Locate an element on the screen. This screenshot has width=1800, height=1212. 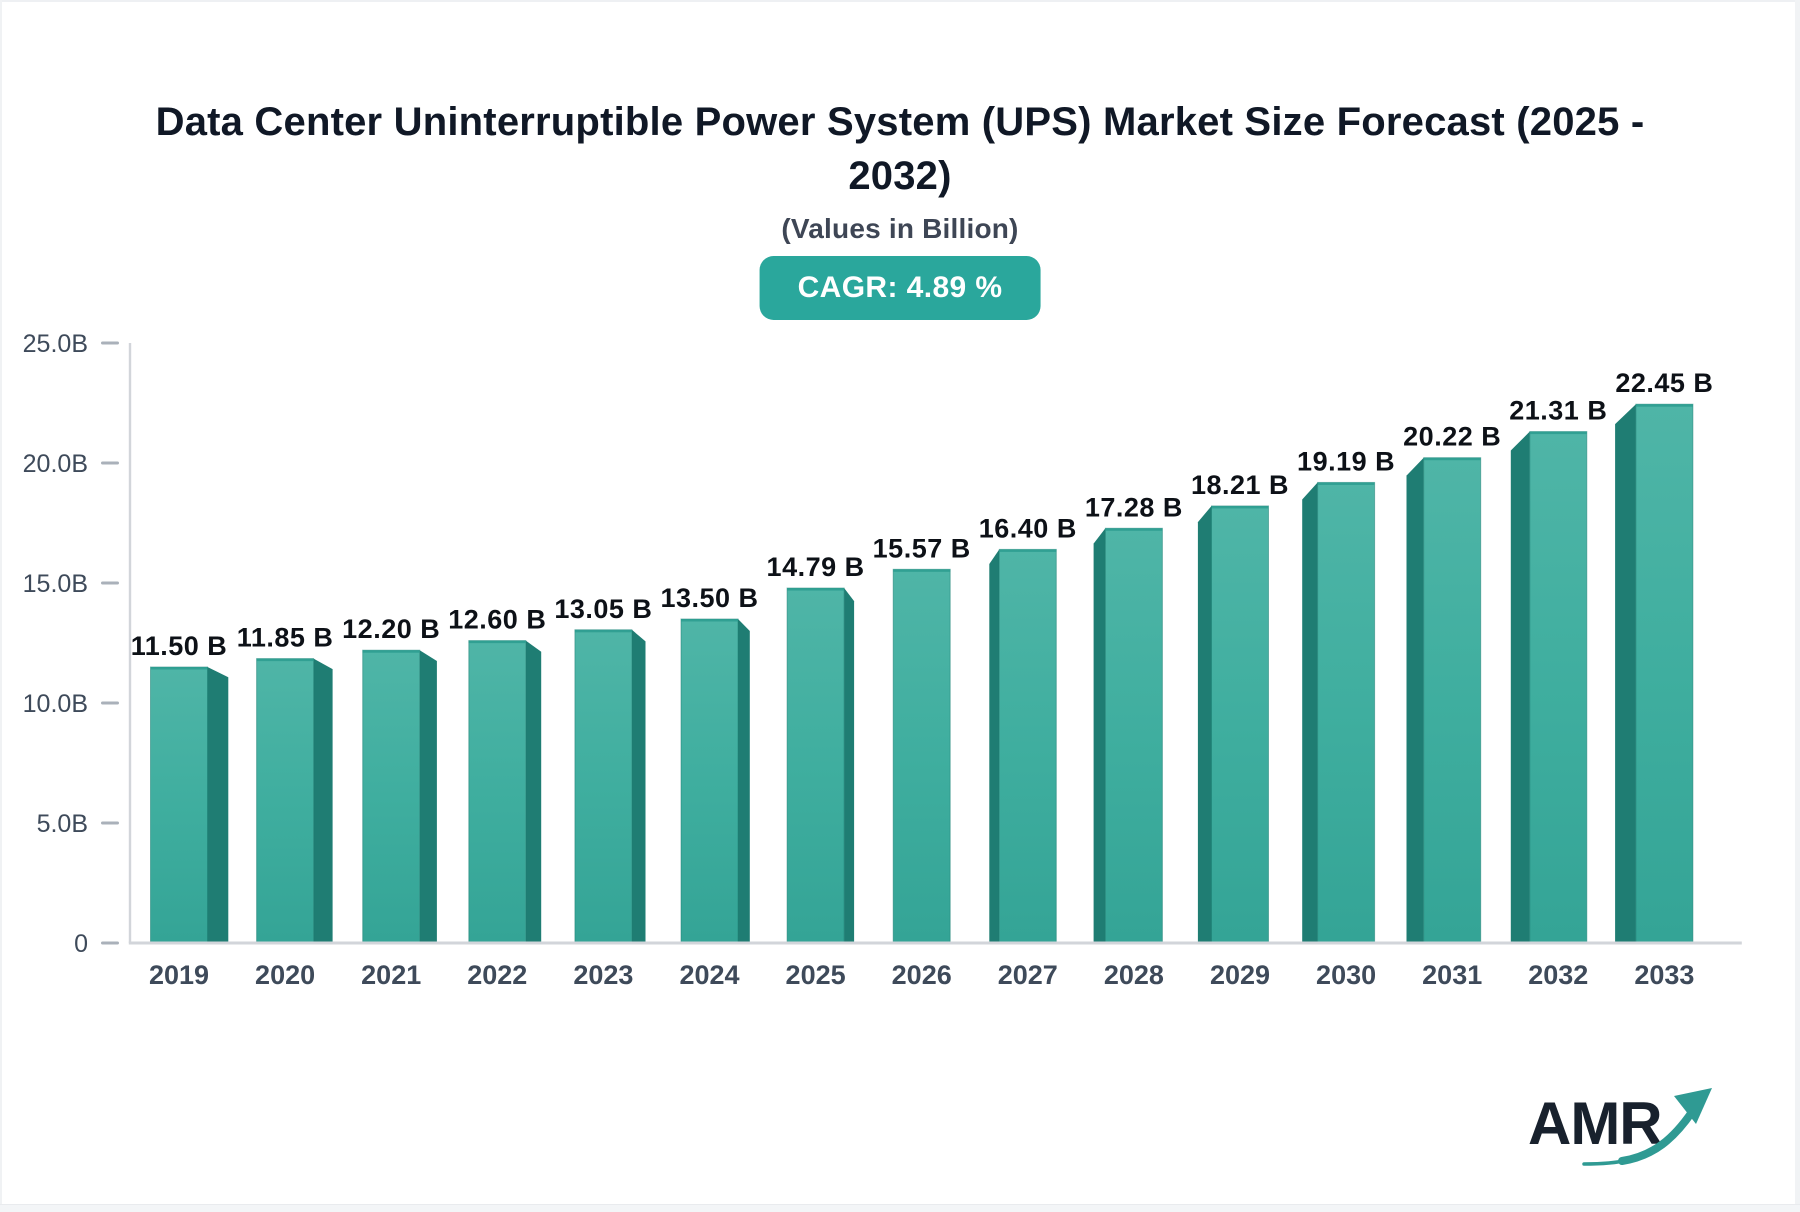
bar-value-label: 13.50 B is located at coordinates (709, 598).